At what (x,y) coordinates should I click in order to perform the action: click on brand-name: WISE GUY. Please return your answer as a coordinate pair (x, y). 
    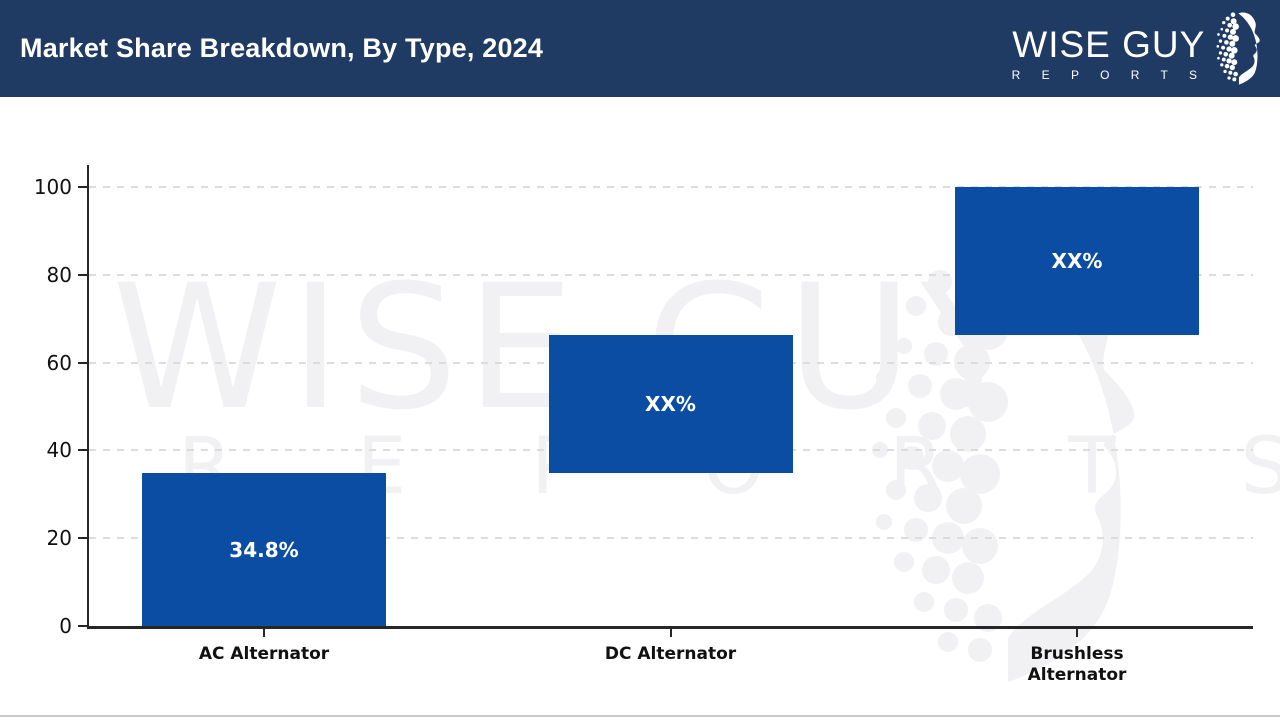
    Looking at the image, I should click on (1109, 44).